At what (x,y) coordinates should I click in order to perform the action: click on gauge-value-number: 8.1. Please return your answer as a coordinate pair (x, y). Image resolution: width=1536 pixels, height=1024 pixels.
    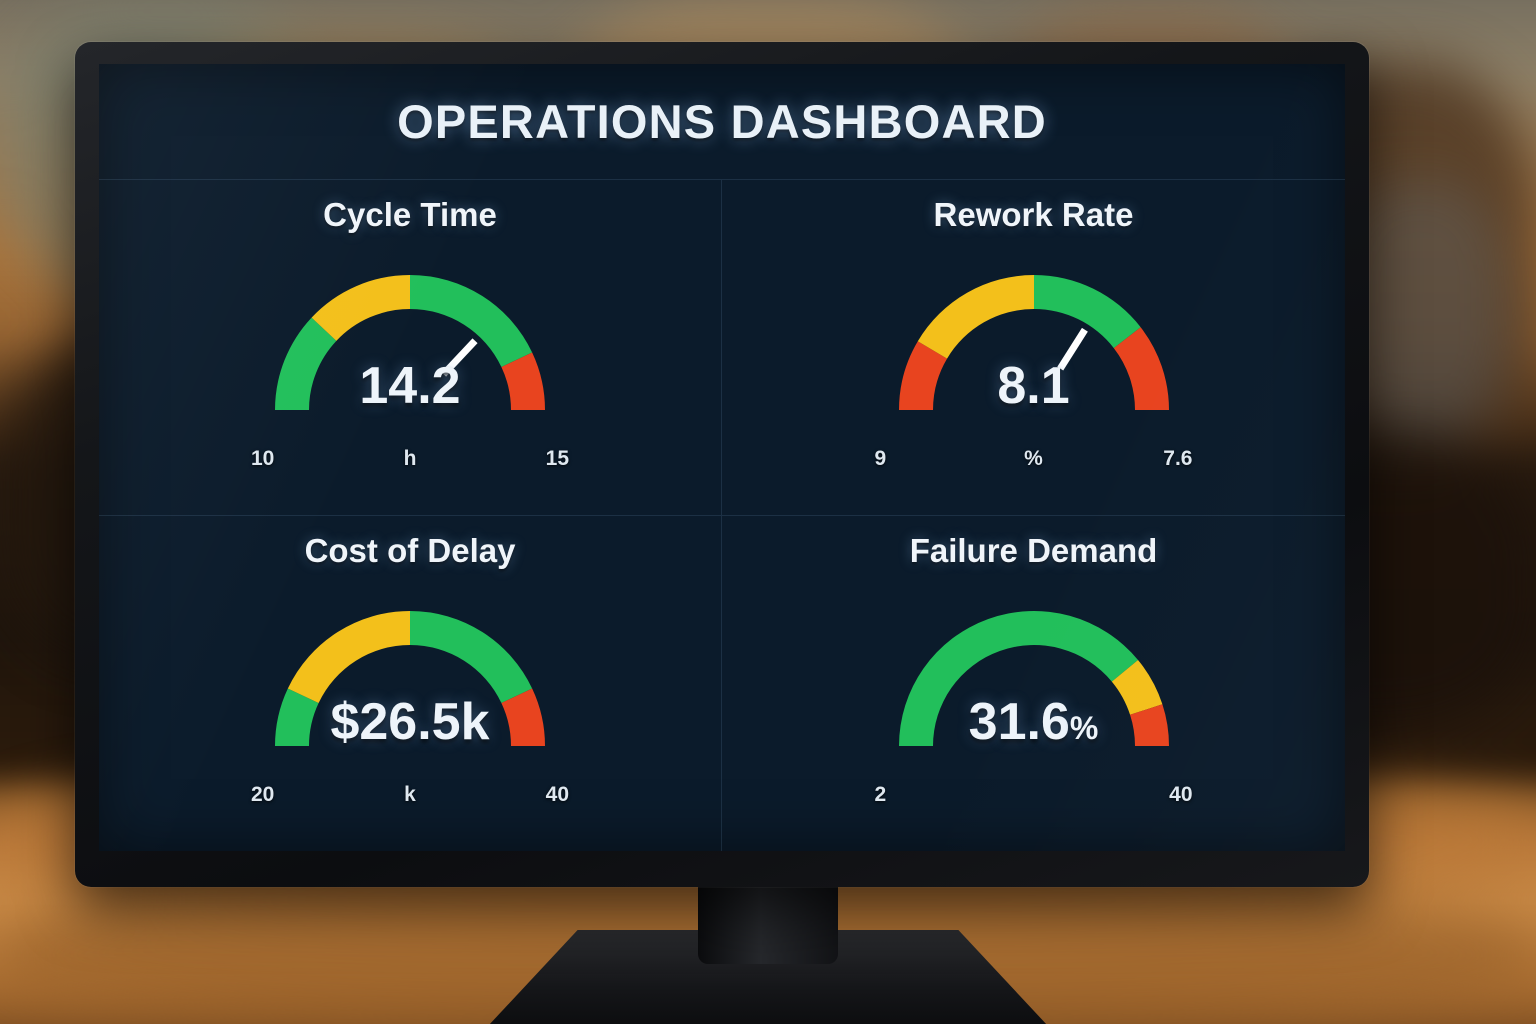
    Looking at the image, I should click on (1033, 386).